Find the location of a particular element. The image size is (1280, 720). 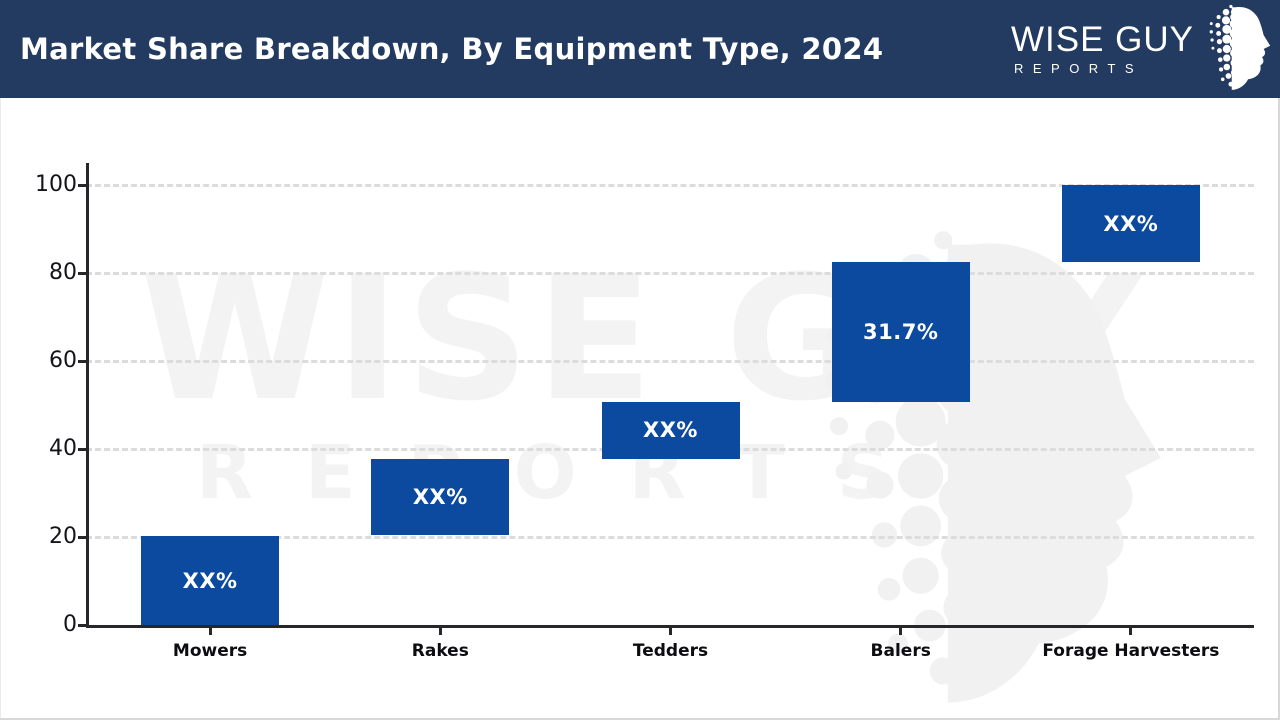

y-tick-label-80: 80 is located at coordinates (63, 272).